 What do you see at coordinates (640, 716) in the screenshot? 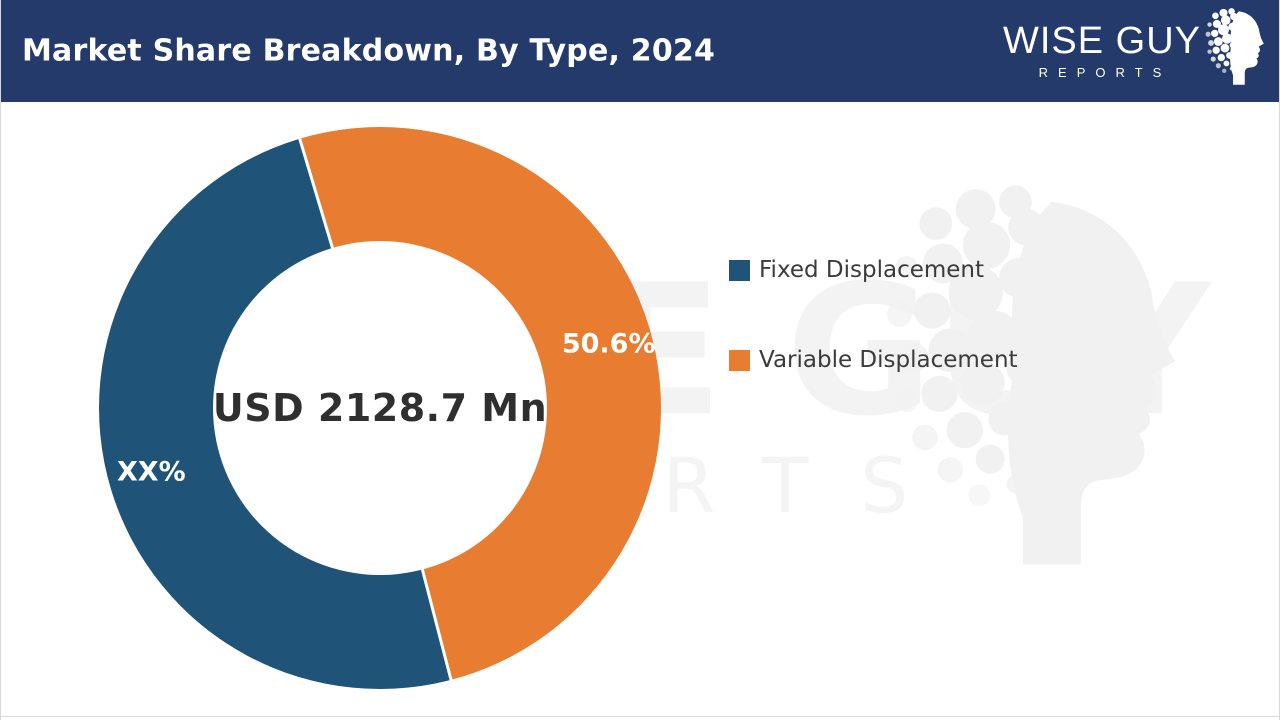
I see `page-border-bottom` at bounding box center [640, 716].